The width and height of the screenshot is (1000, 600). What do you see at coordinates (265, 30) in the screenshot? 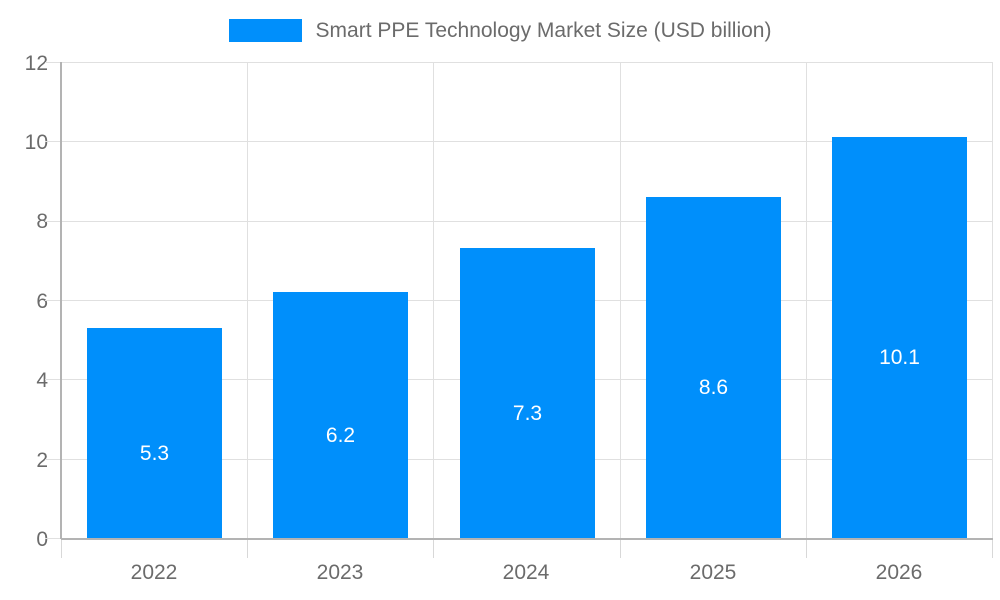
I see `legend-swatch-icon` at bounding box center [265, 30].